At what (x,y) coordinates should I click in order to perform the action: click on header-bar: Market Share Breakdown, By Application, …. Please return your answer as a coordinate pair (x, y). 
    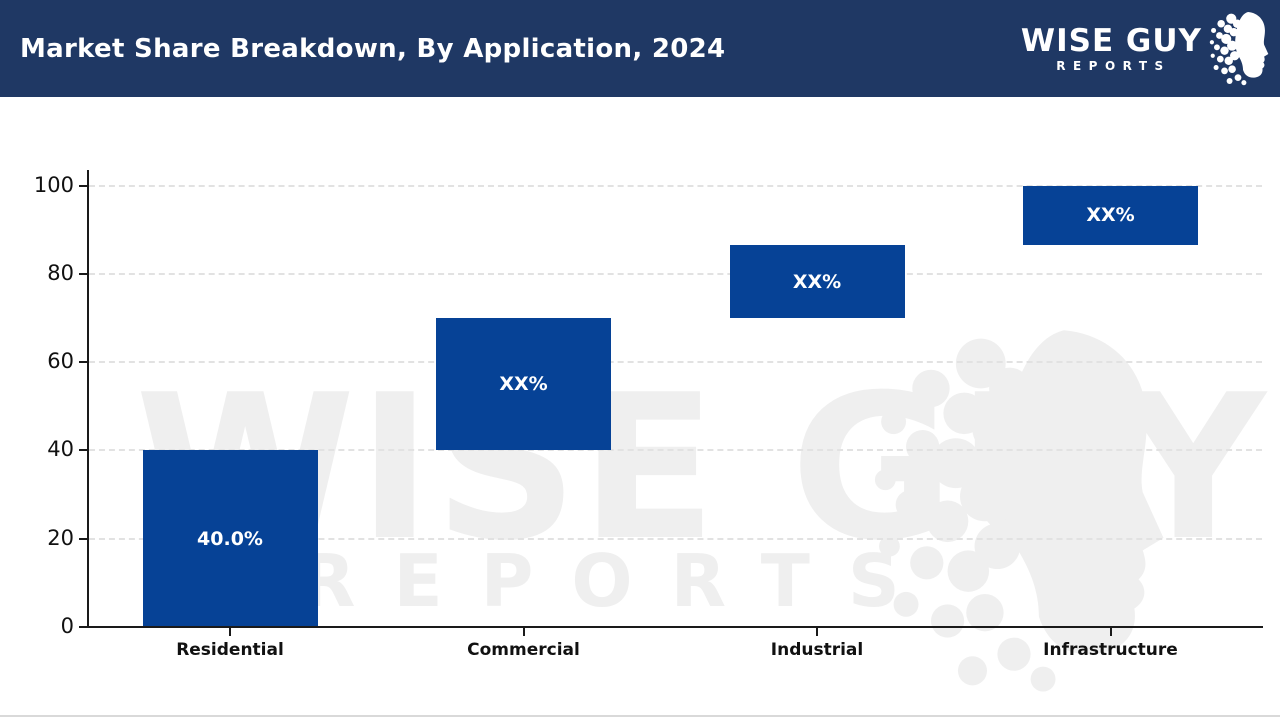
    Looking at the image, I should click on (640, 48).